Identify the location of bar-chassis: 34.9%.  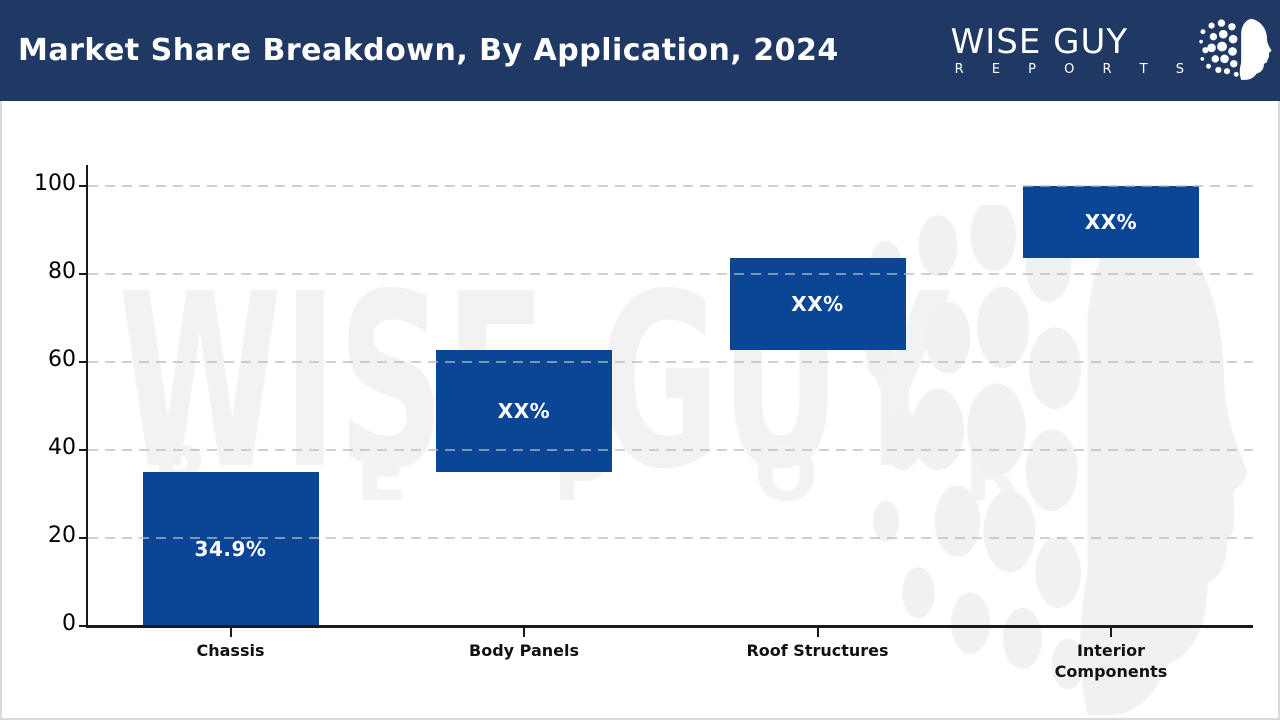
(230, 549).